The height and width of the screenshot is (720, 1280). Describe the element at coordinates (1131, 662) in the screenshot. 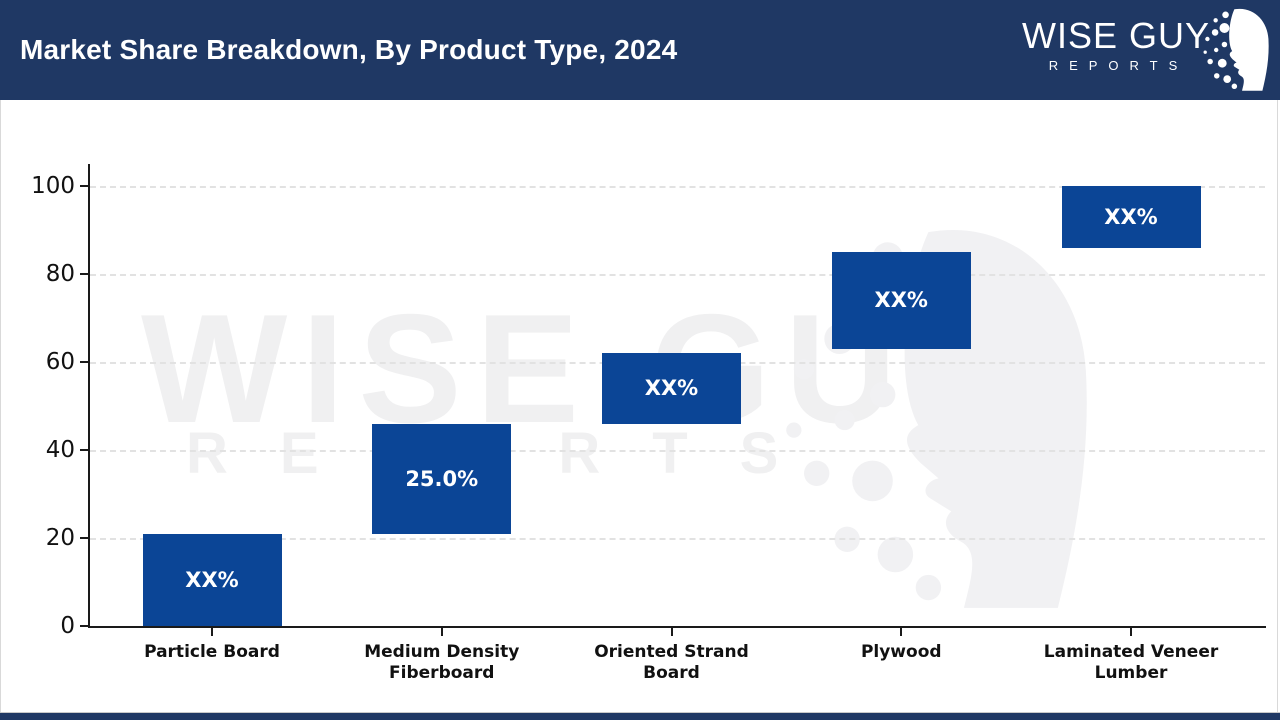

I see `x-category-label: Laminated Veneer Lumber` at that location.